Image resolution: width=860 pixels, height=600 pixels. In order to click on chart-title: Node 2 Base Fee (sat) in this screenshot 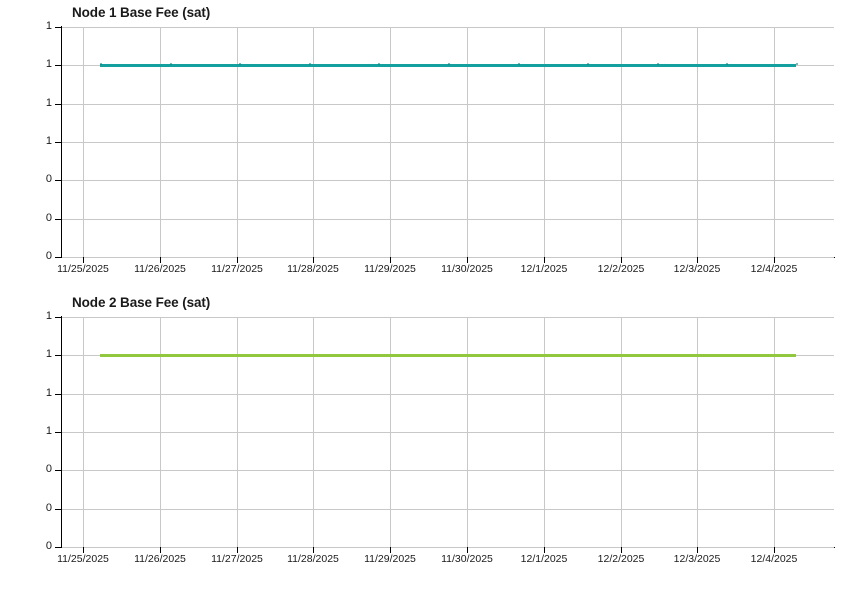, I will do `click(141, 302)`.